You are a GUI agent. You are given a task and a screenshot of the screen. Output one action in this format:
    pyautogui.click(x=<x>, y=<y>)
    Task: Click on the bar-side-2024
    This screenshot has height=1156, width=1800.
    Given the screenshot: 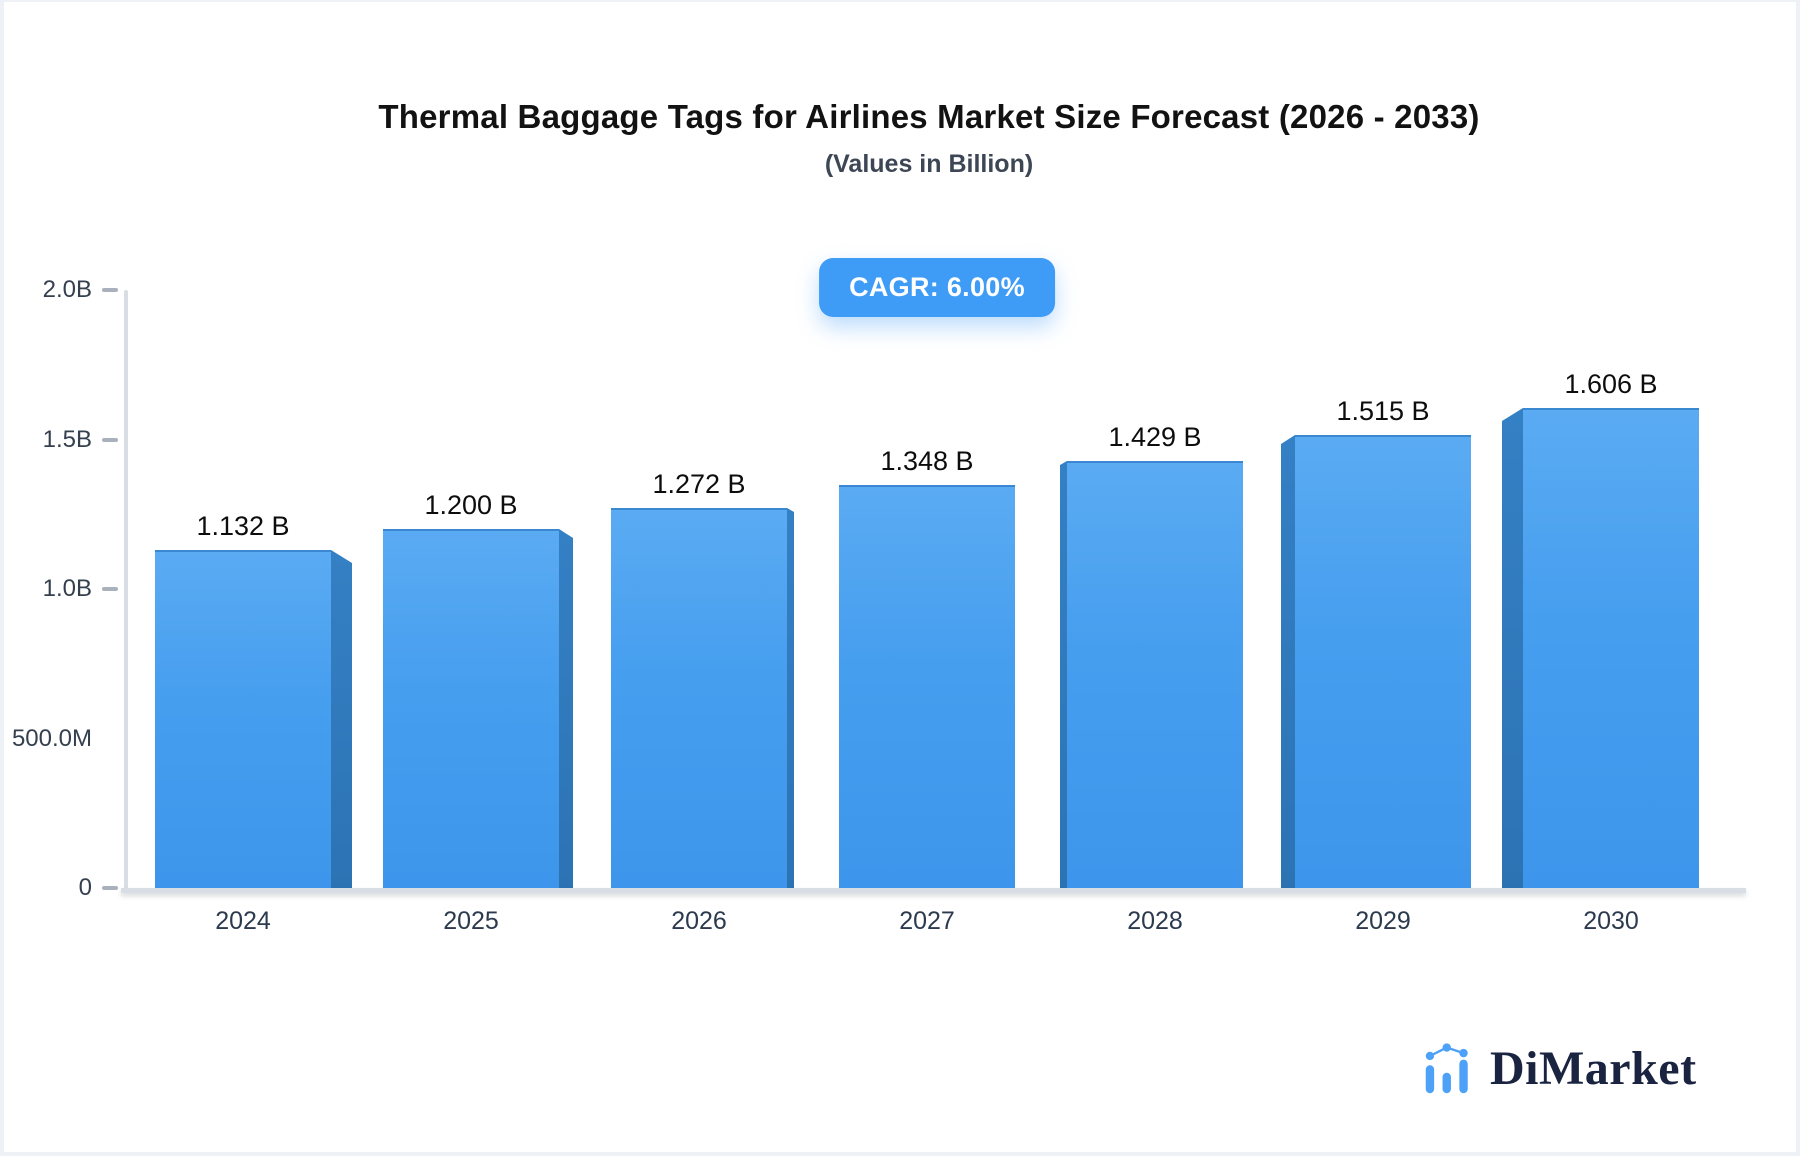 What is the action you would take?
    pyautogui.click(x=341, y=719)
    